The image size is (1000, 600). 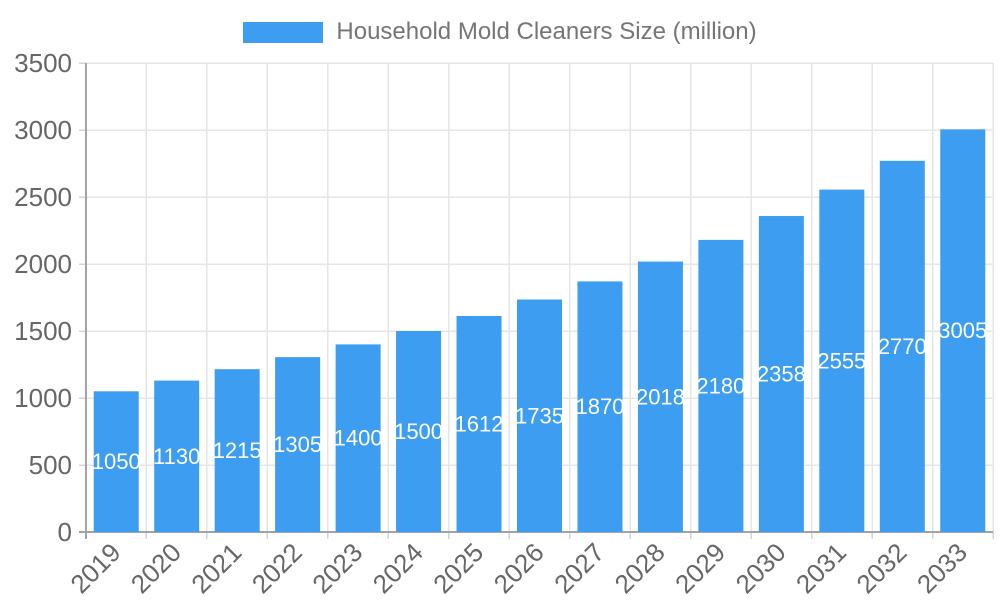 I want to click on x-axis-tick-label: 2023, so click(x=337, y=568).